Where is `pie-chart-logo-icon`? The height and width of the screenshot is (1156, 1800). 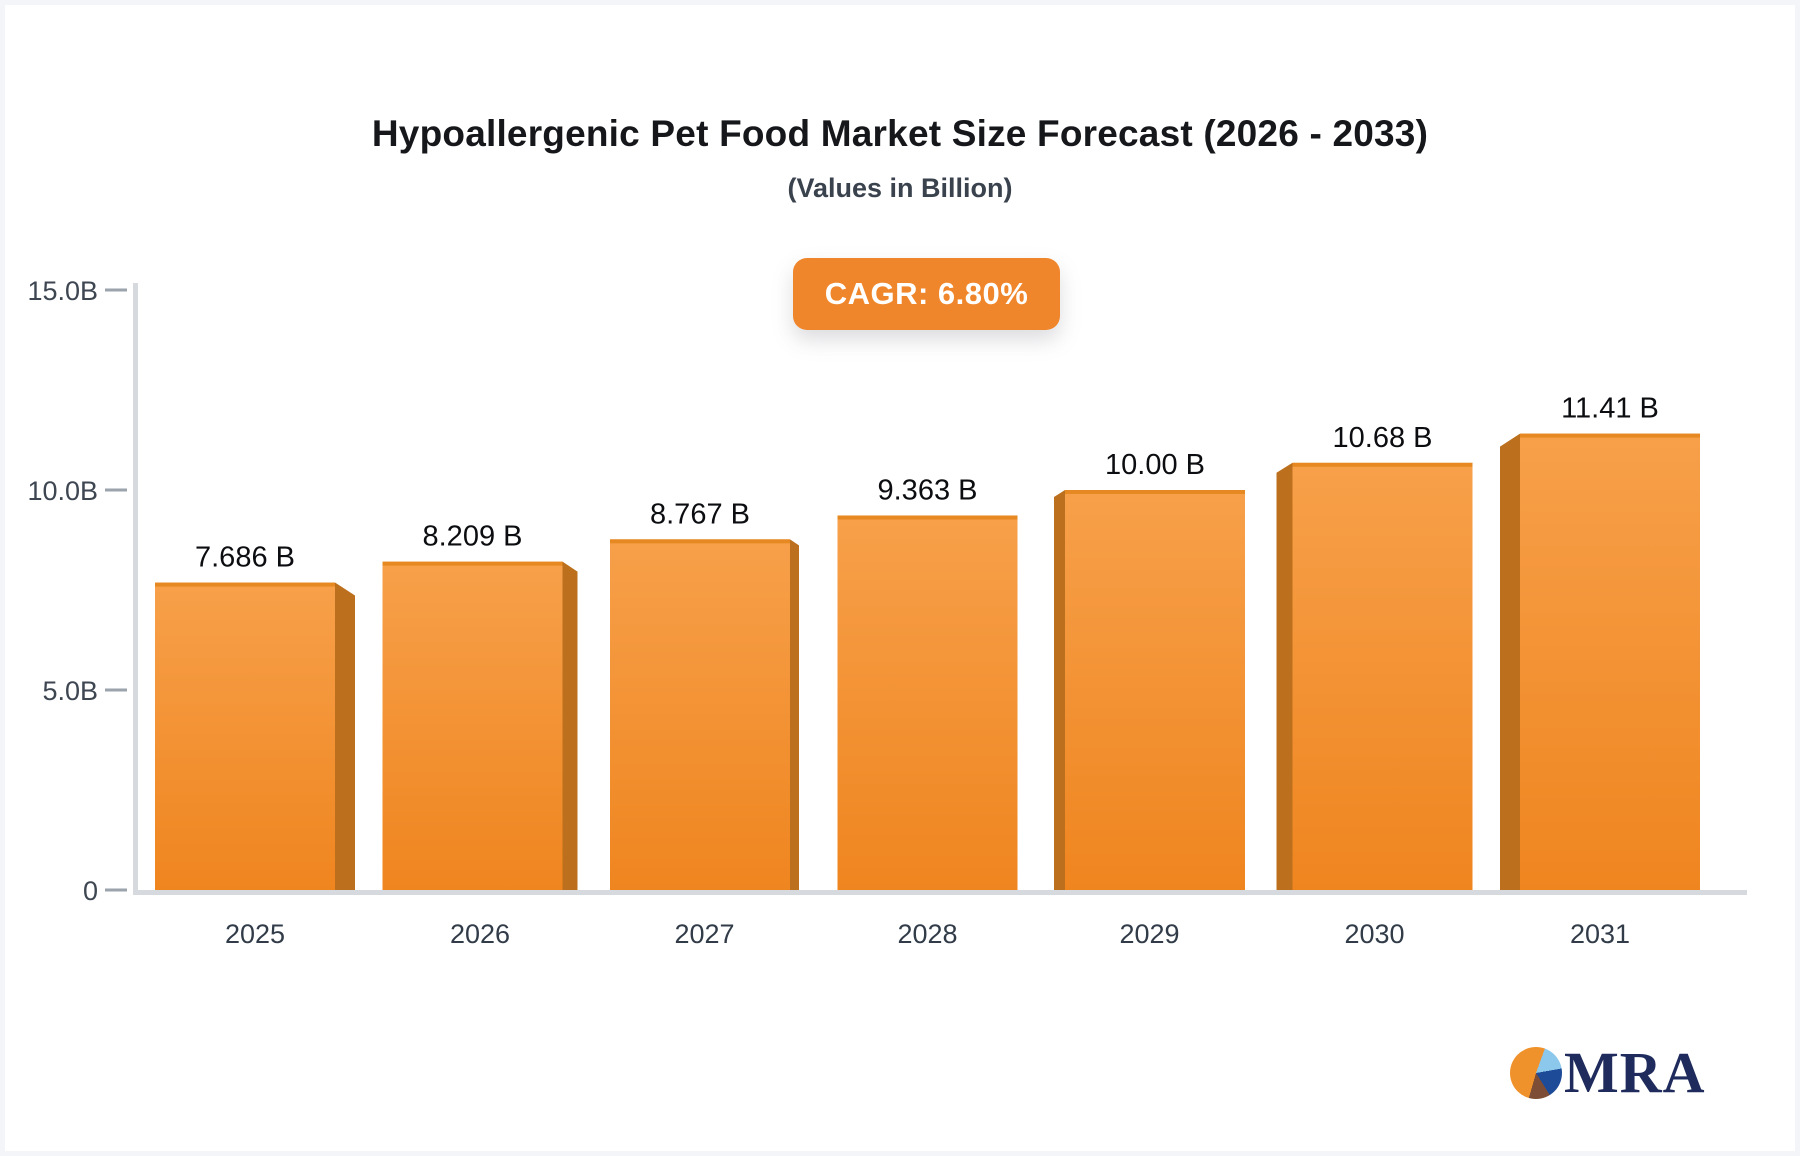 pie-chart-logo-icon is located at coordinates (1536, 1073).